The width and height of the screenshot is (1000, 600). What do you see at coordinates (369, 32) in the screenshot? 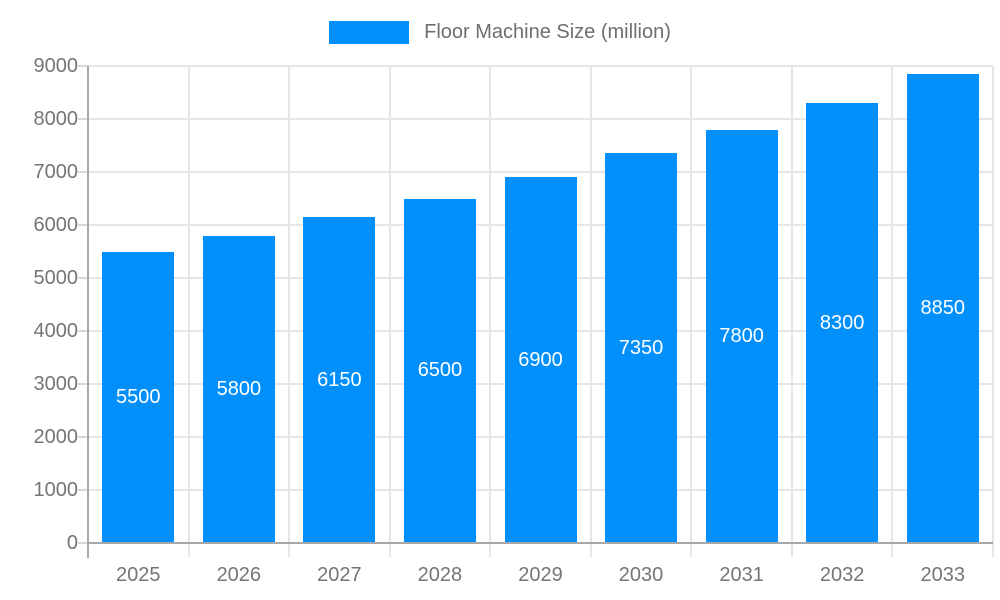
I see `legend-swatch` at bounding box center [369, 32].